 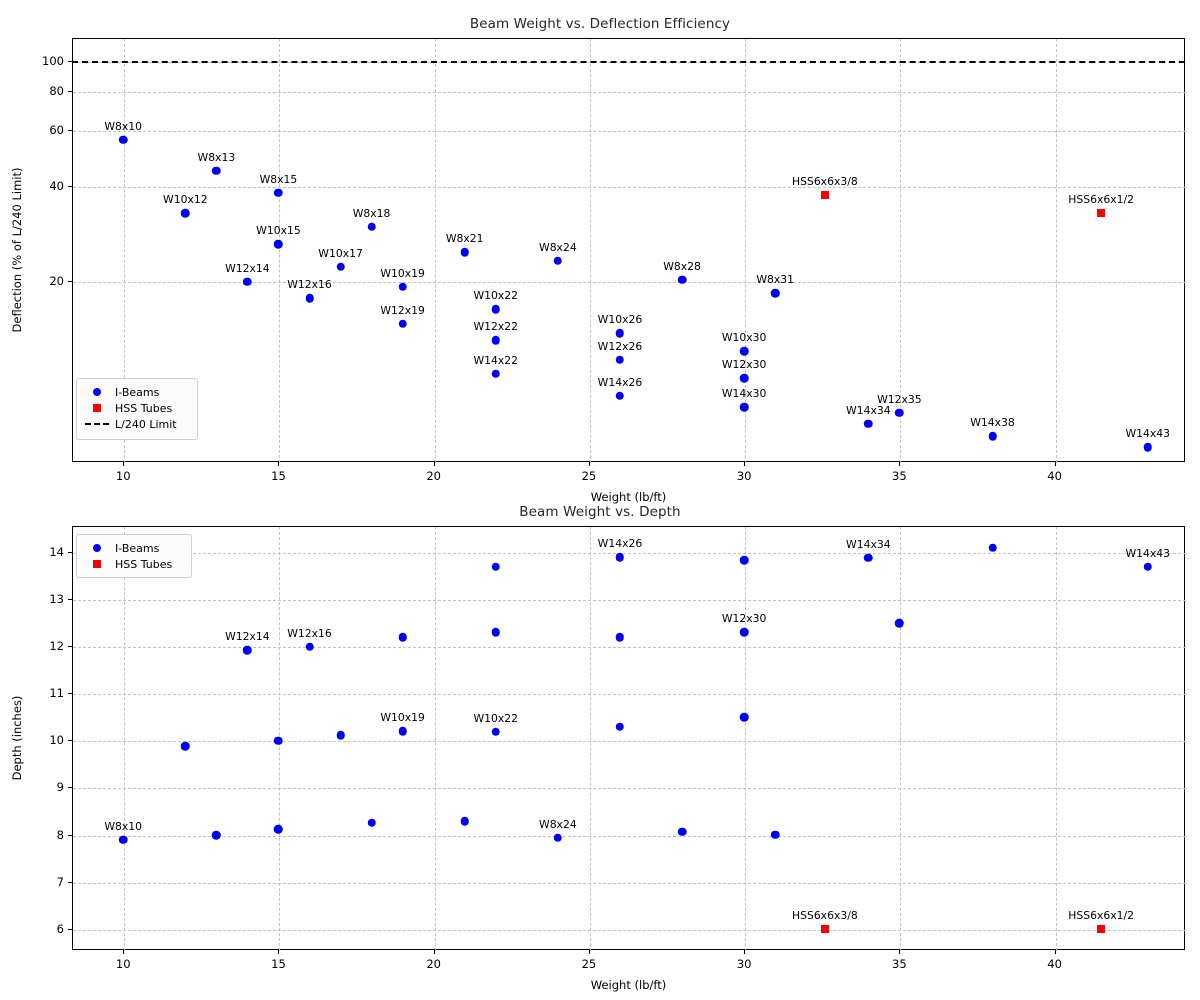 I want to click on data-point-W14x43, so click(x=1147, y=447).